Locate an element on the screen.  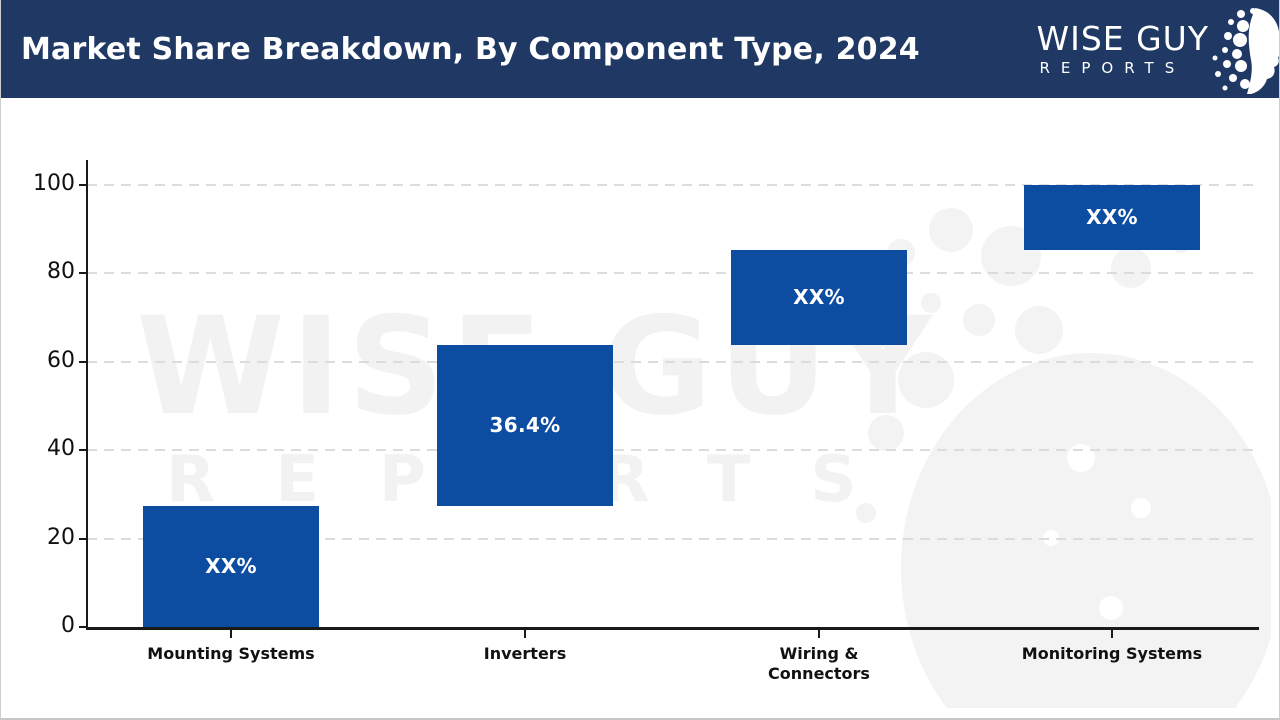
logo-subtext: REPORTS is located at coordinates (1112, 68).